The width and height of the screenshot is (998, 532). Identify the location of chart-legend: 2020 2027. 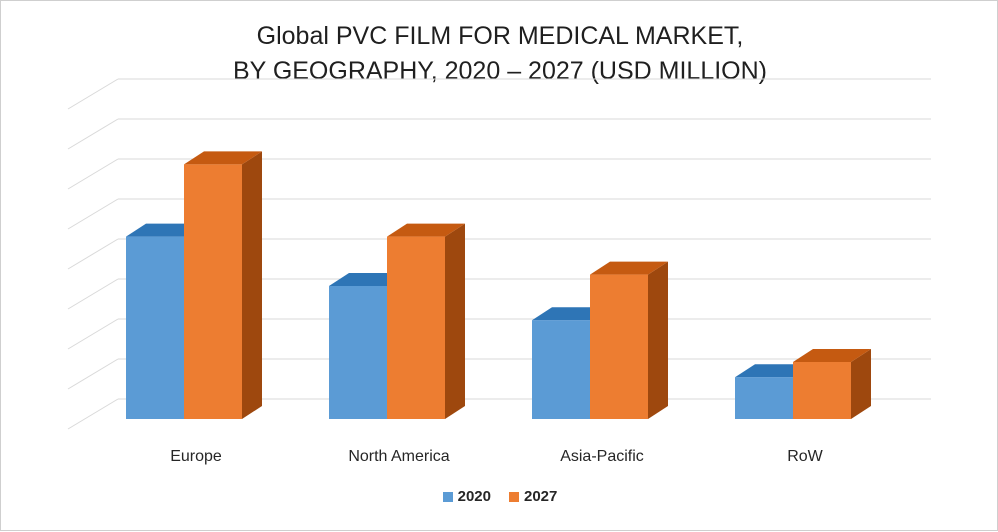
(499, 496).